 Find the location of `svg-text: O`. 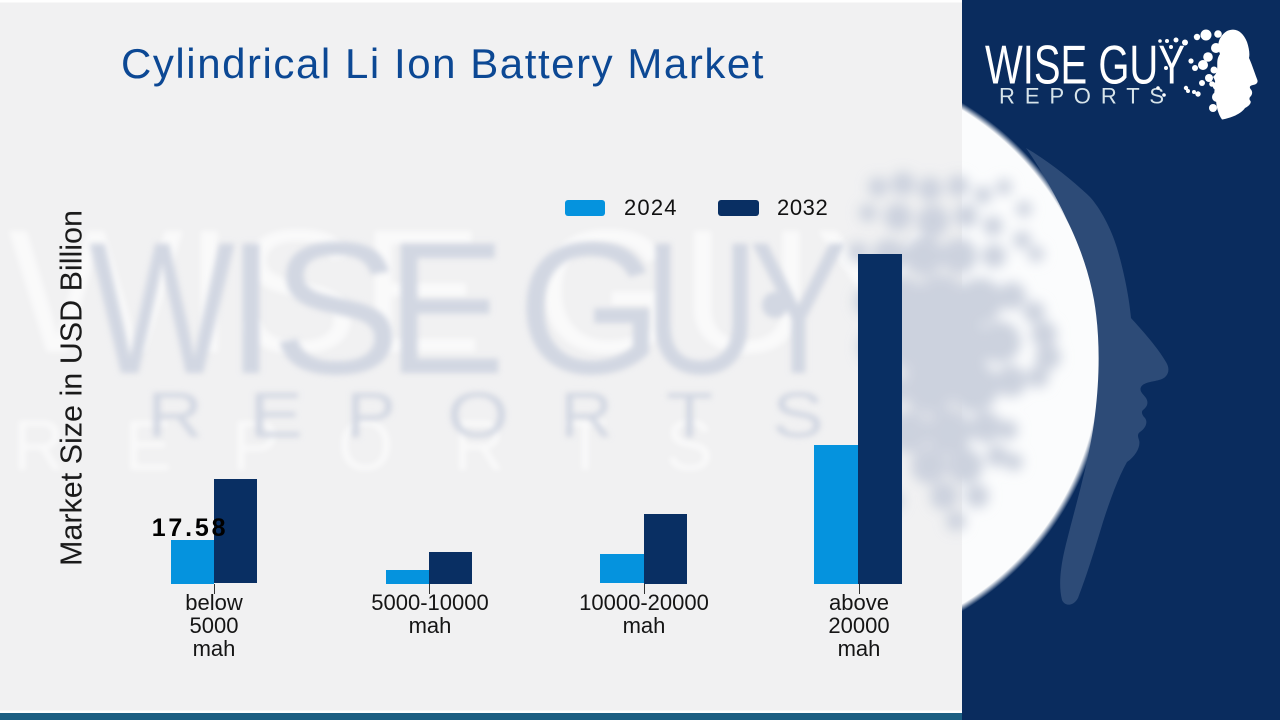

svg-text: O is located at coordinates (478, 415).